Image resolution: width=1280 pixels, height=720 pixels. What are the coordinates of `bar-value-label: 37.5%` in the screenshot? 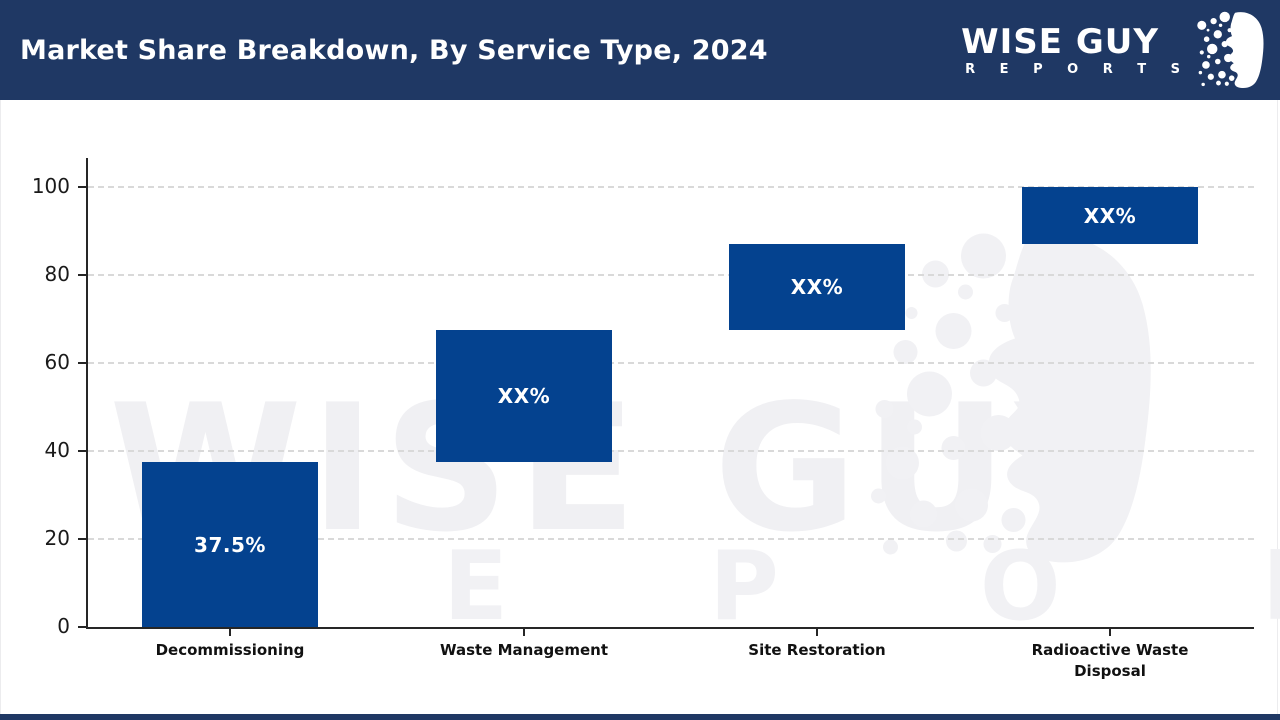 It's located at (230, 544).